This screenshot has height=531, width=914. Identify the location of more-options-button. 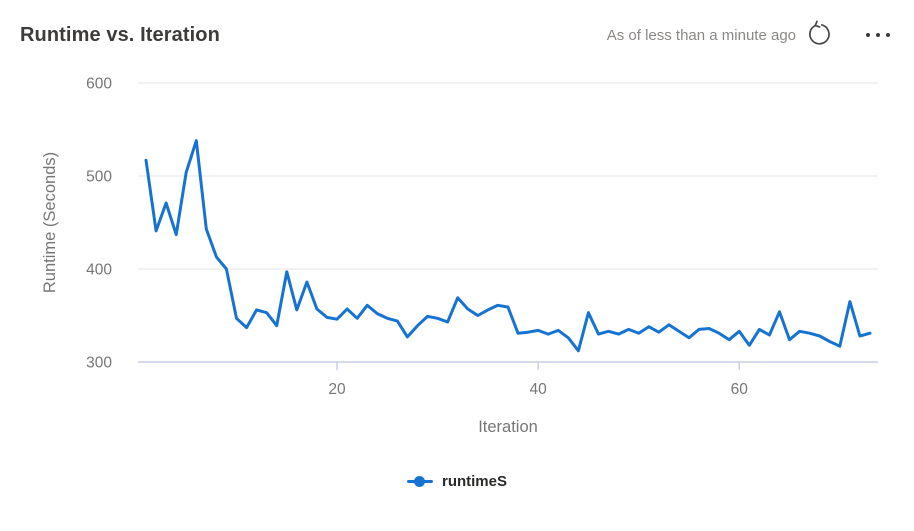
(878, 35).